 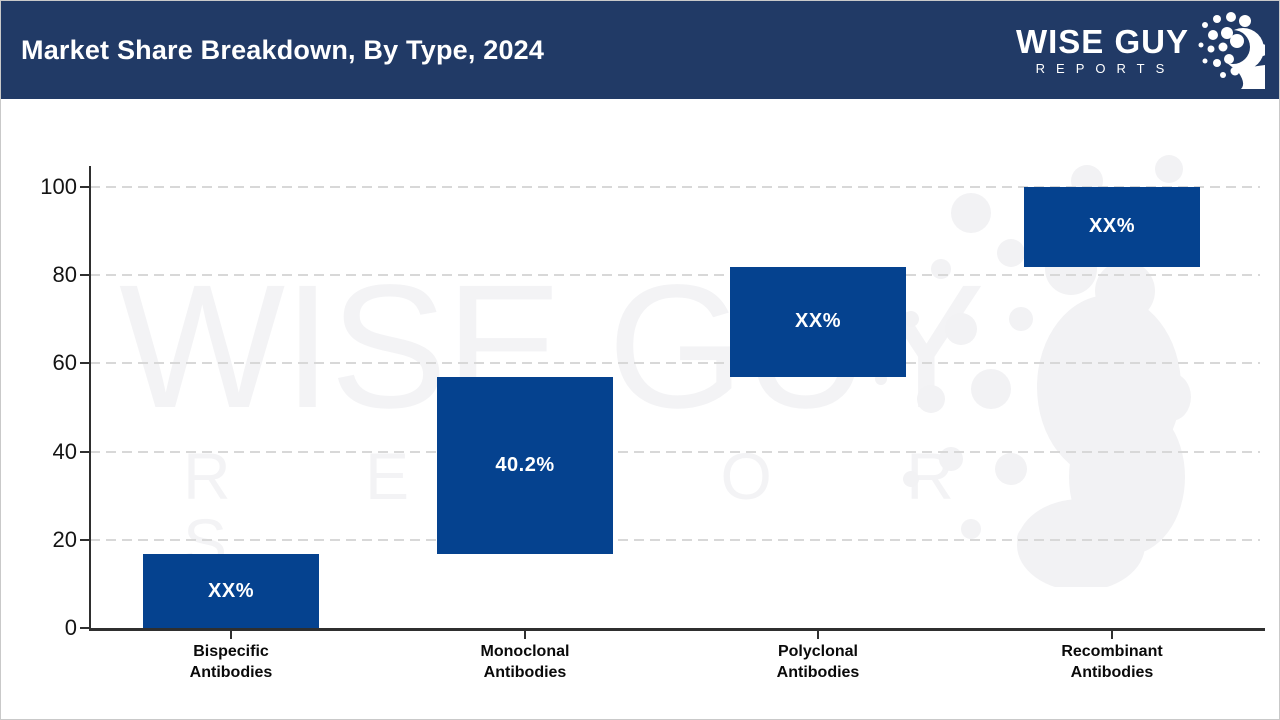 I want to click on logo-head-icon, so click(x=1231, y=50).